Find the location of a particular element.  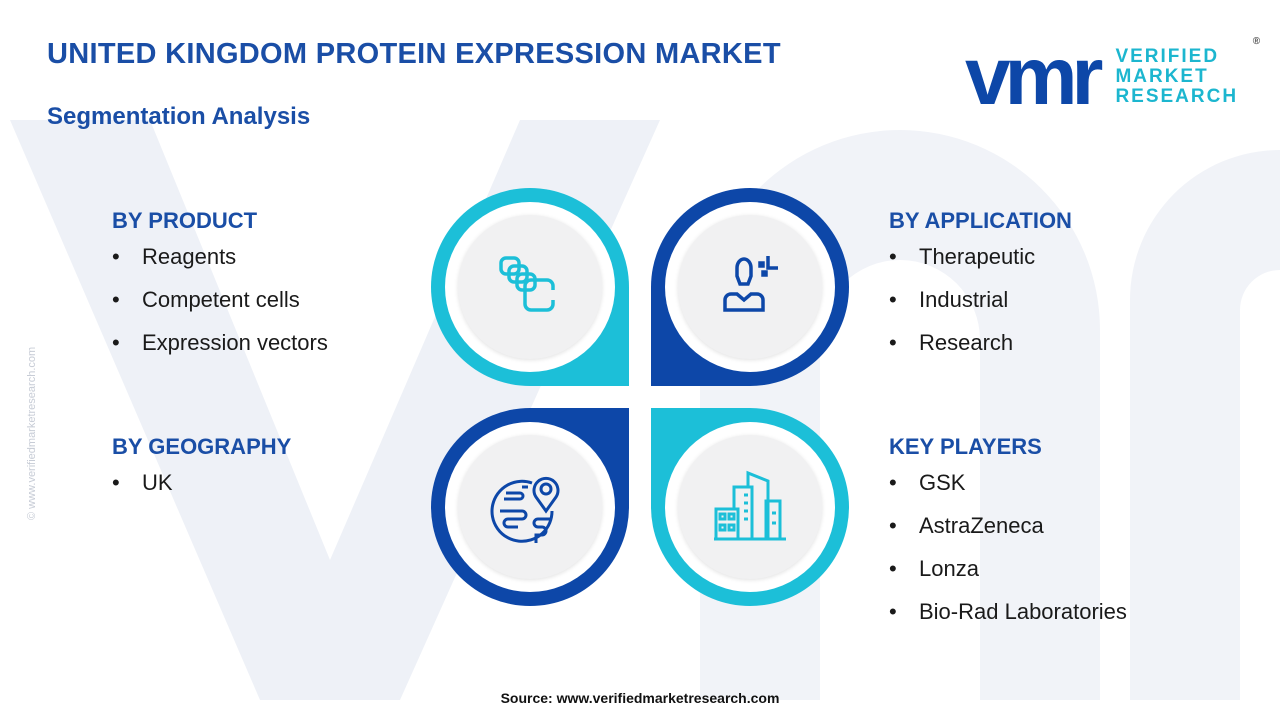

buildings-icon is located at coordinates (750, 505).